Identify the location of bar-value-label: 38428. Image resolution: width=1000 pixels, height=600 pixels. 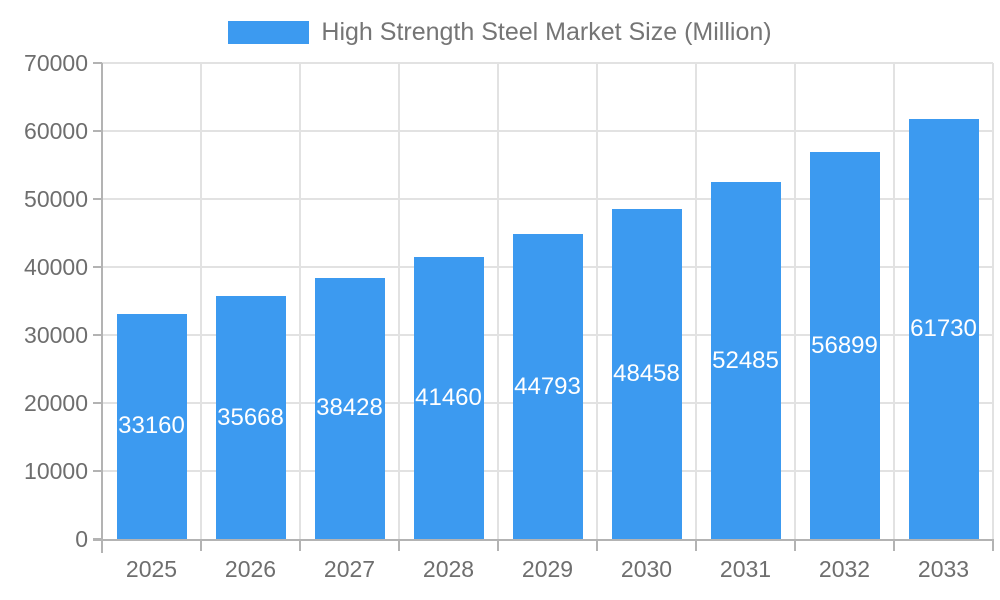
(349, 407).